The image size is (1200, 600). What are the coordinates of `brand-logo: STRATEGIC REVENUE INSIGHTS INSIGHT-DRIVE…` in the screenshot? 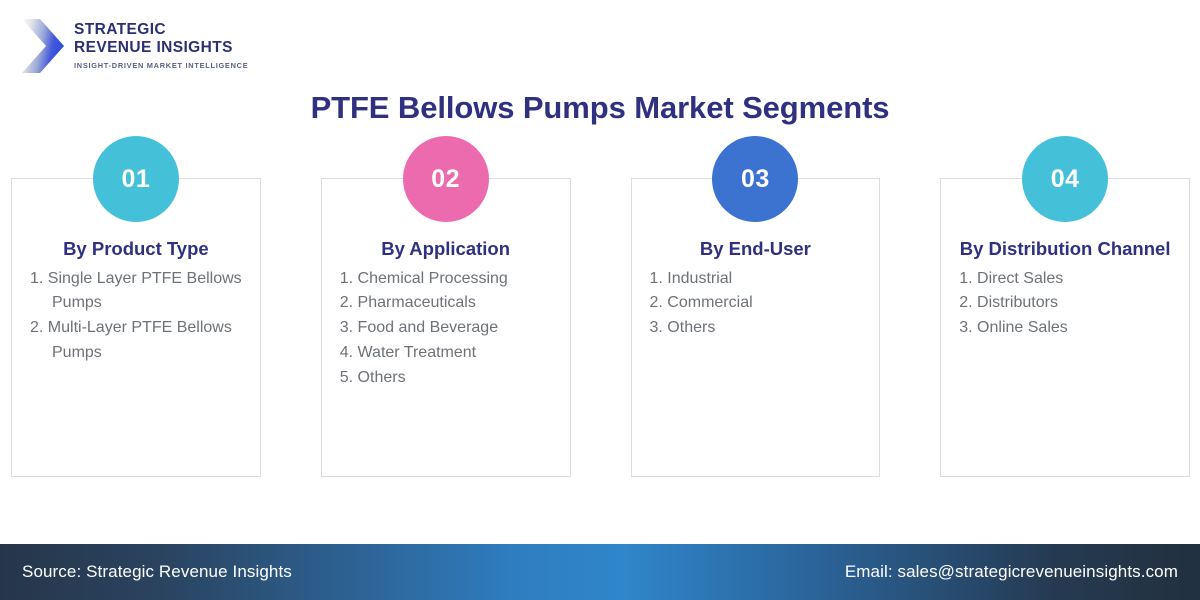 It's located at (134, 46).